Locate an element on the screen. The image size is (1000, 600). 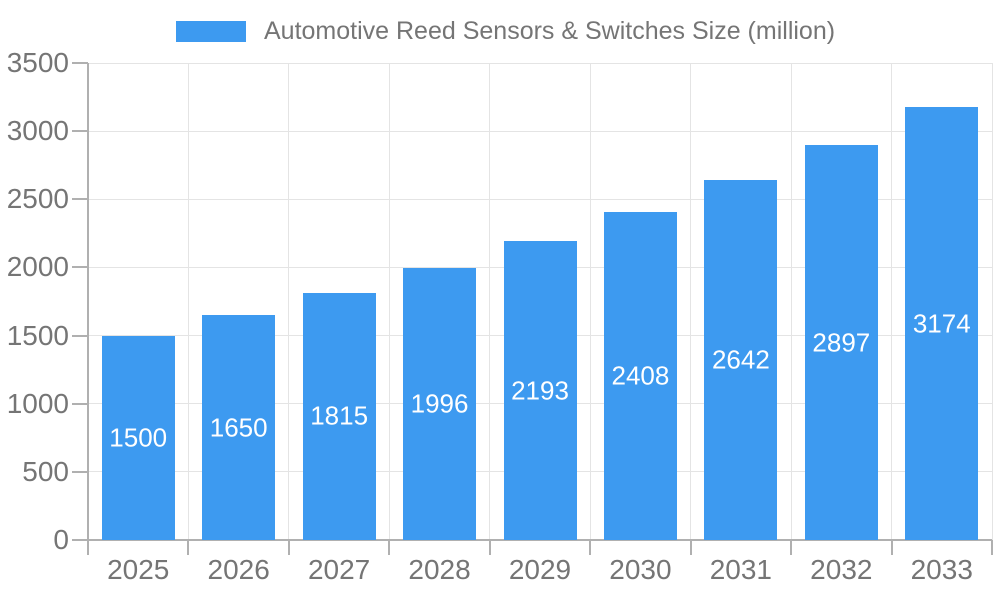
legend-swatch-icon is located at coordinates (211, 31).